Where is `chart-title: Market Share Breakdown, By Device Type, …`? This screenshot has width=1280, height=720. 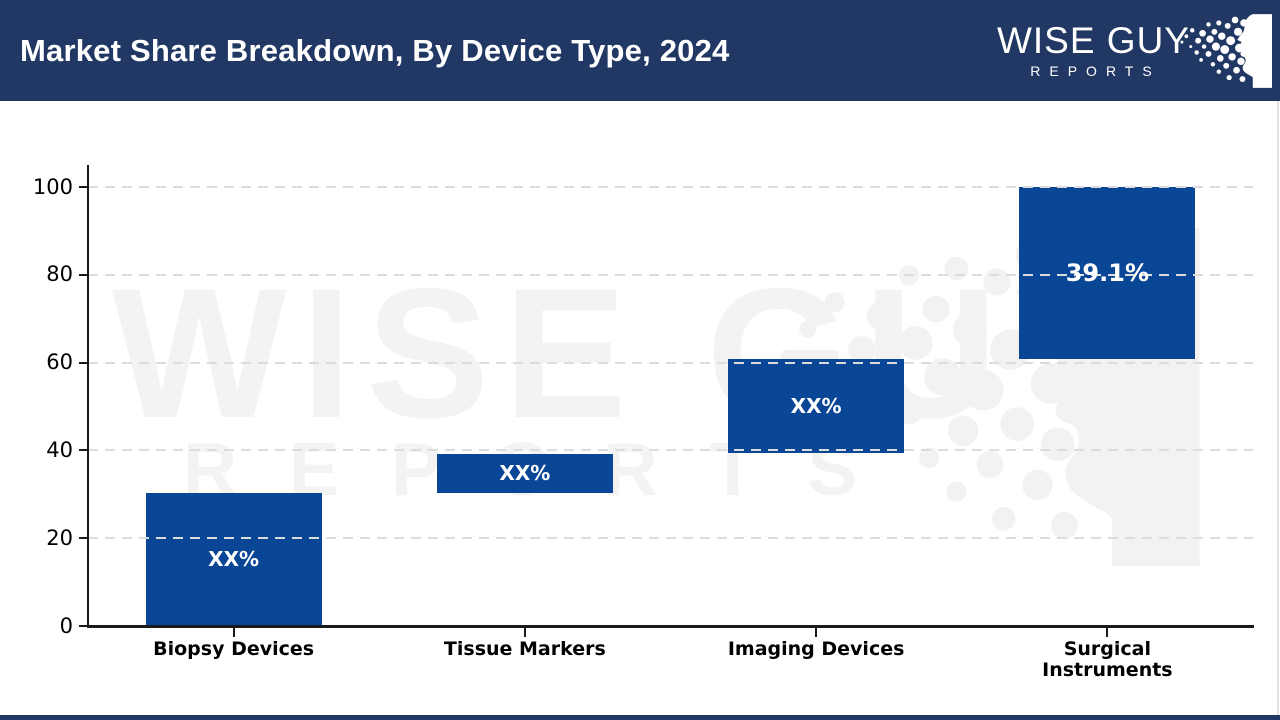
chart-title: Market Share Breakdown, By Device Type, … is located at coordinates (375, 50).